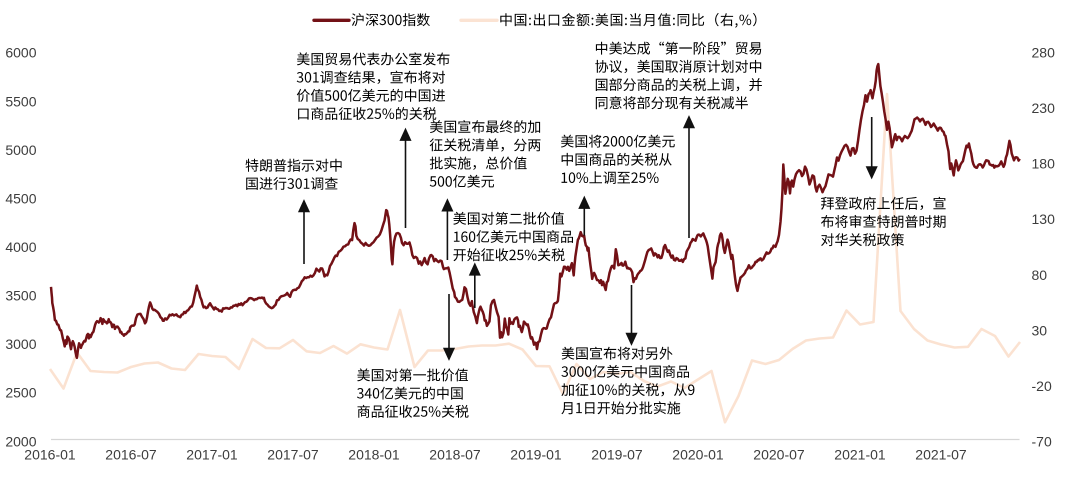 The height and width of the screenshot is (479, 1080). I want to click on svg-text: 2017-07, so click(293, 455).